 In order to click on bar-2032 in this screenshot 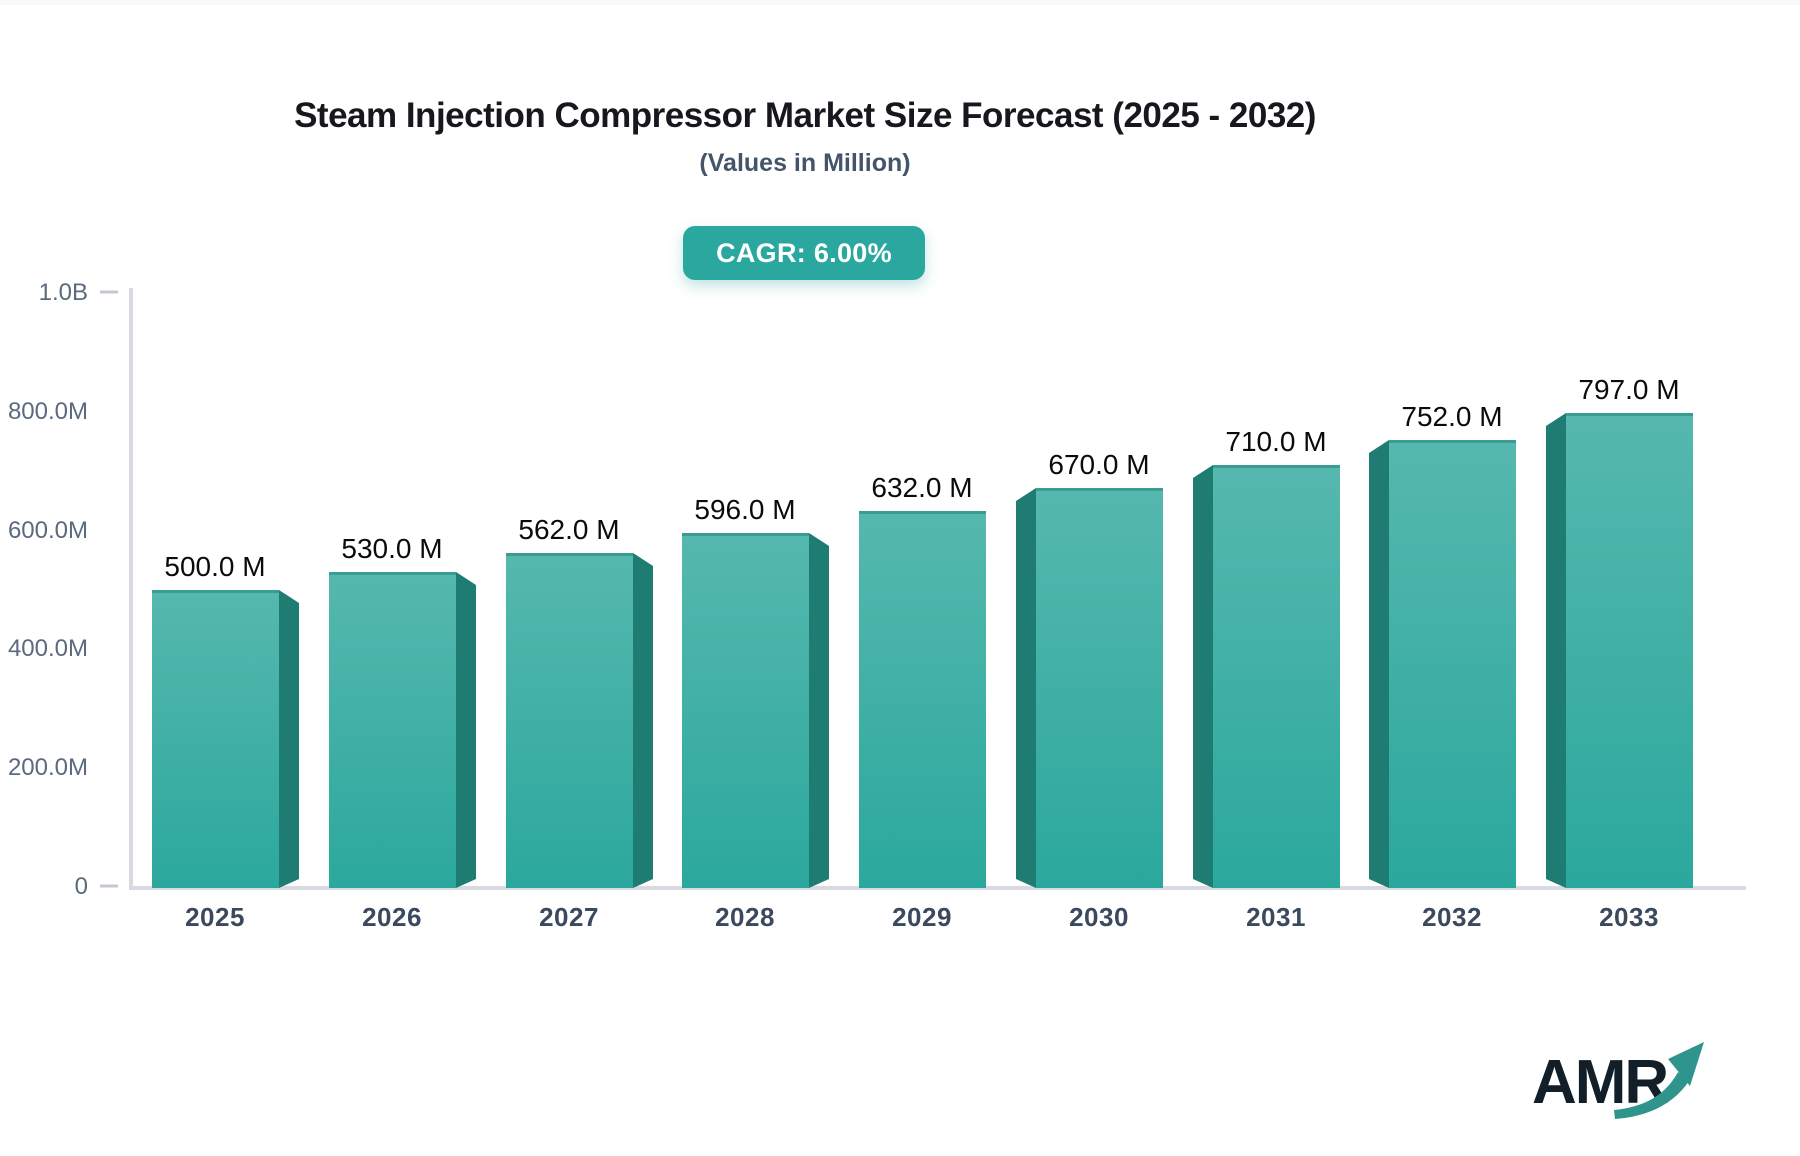, I will do `click(1442, 664)`.